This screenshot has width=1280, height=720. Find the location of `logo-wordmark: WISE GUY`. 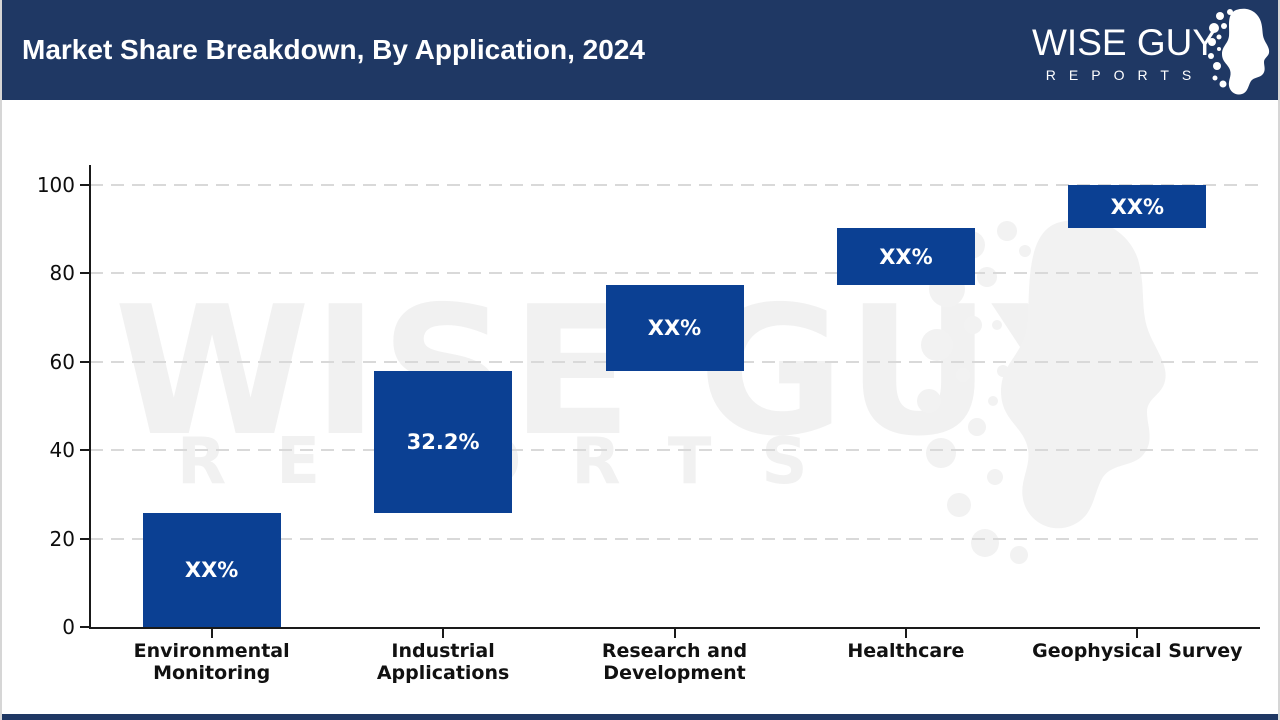

logo-wordmark: WISE GUY is located at coordinates (1125, 42).